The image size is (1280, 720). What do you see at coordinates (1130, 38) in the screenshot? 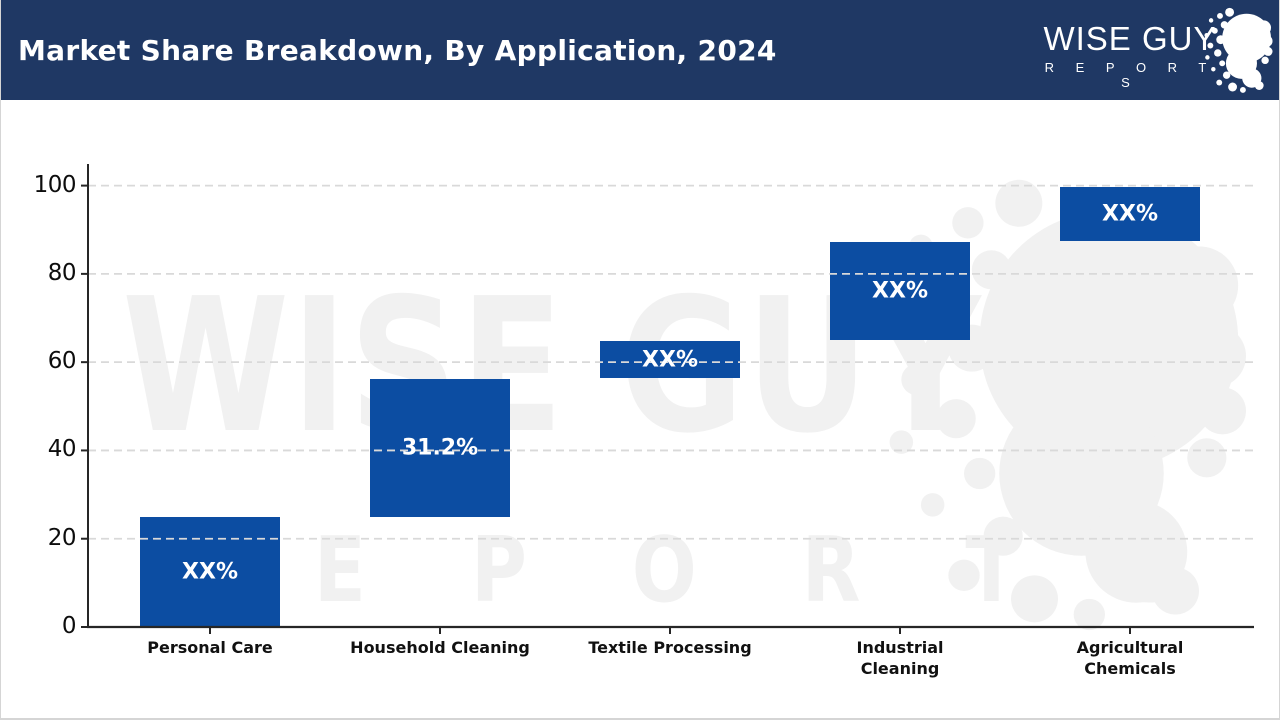
I see `logo-wordmark: WISE GUY` at bounding box center [1130, 38].